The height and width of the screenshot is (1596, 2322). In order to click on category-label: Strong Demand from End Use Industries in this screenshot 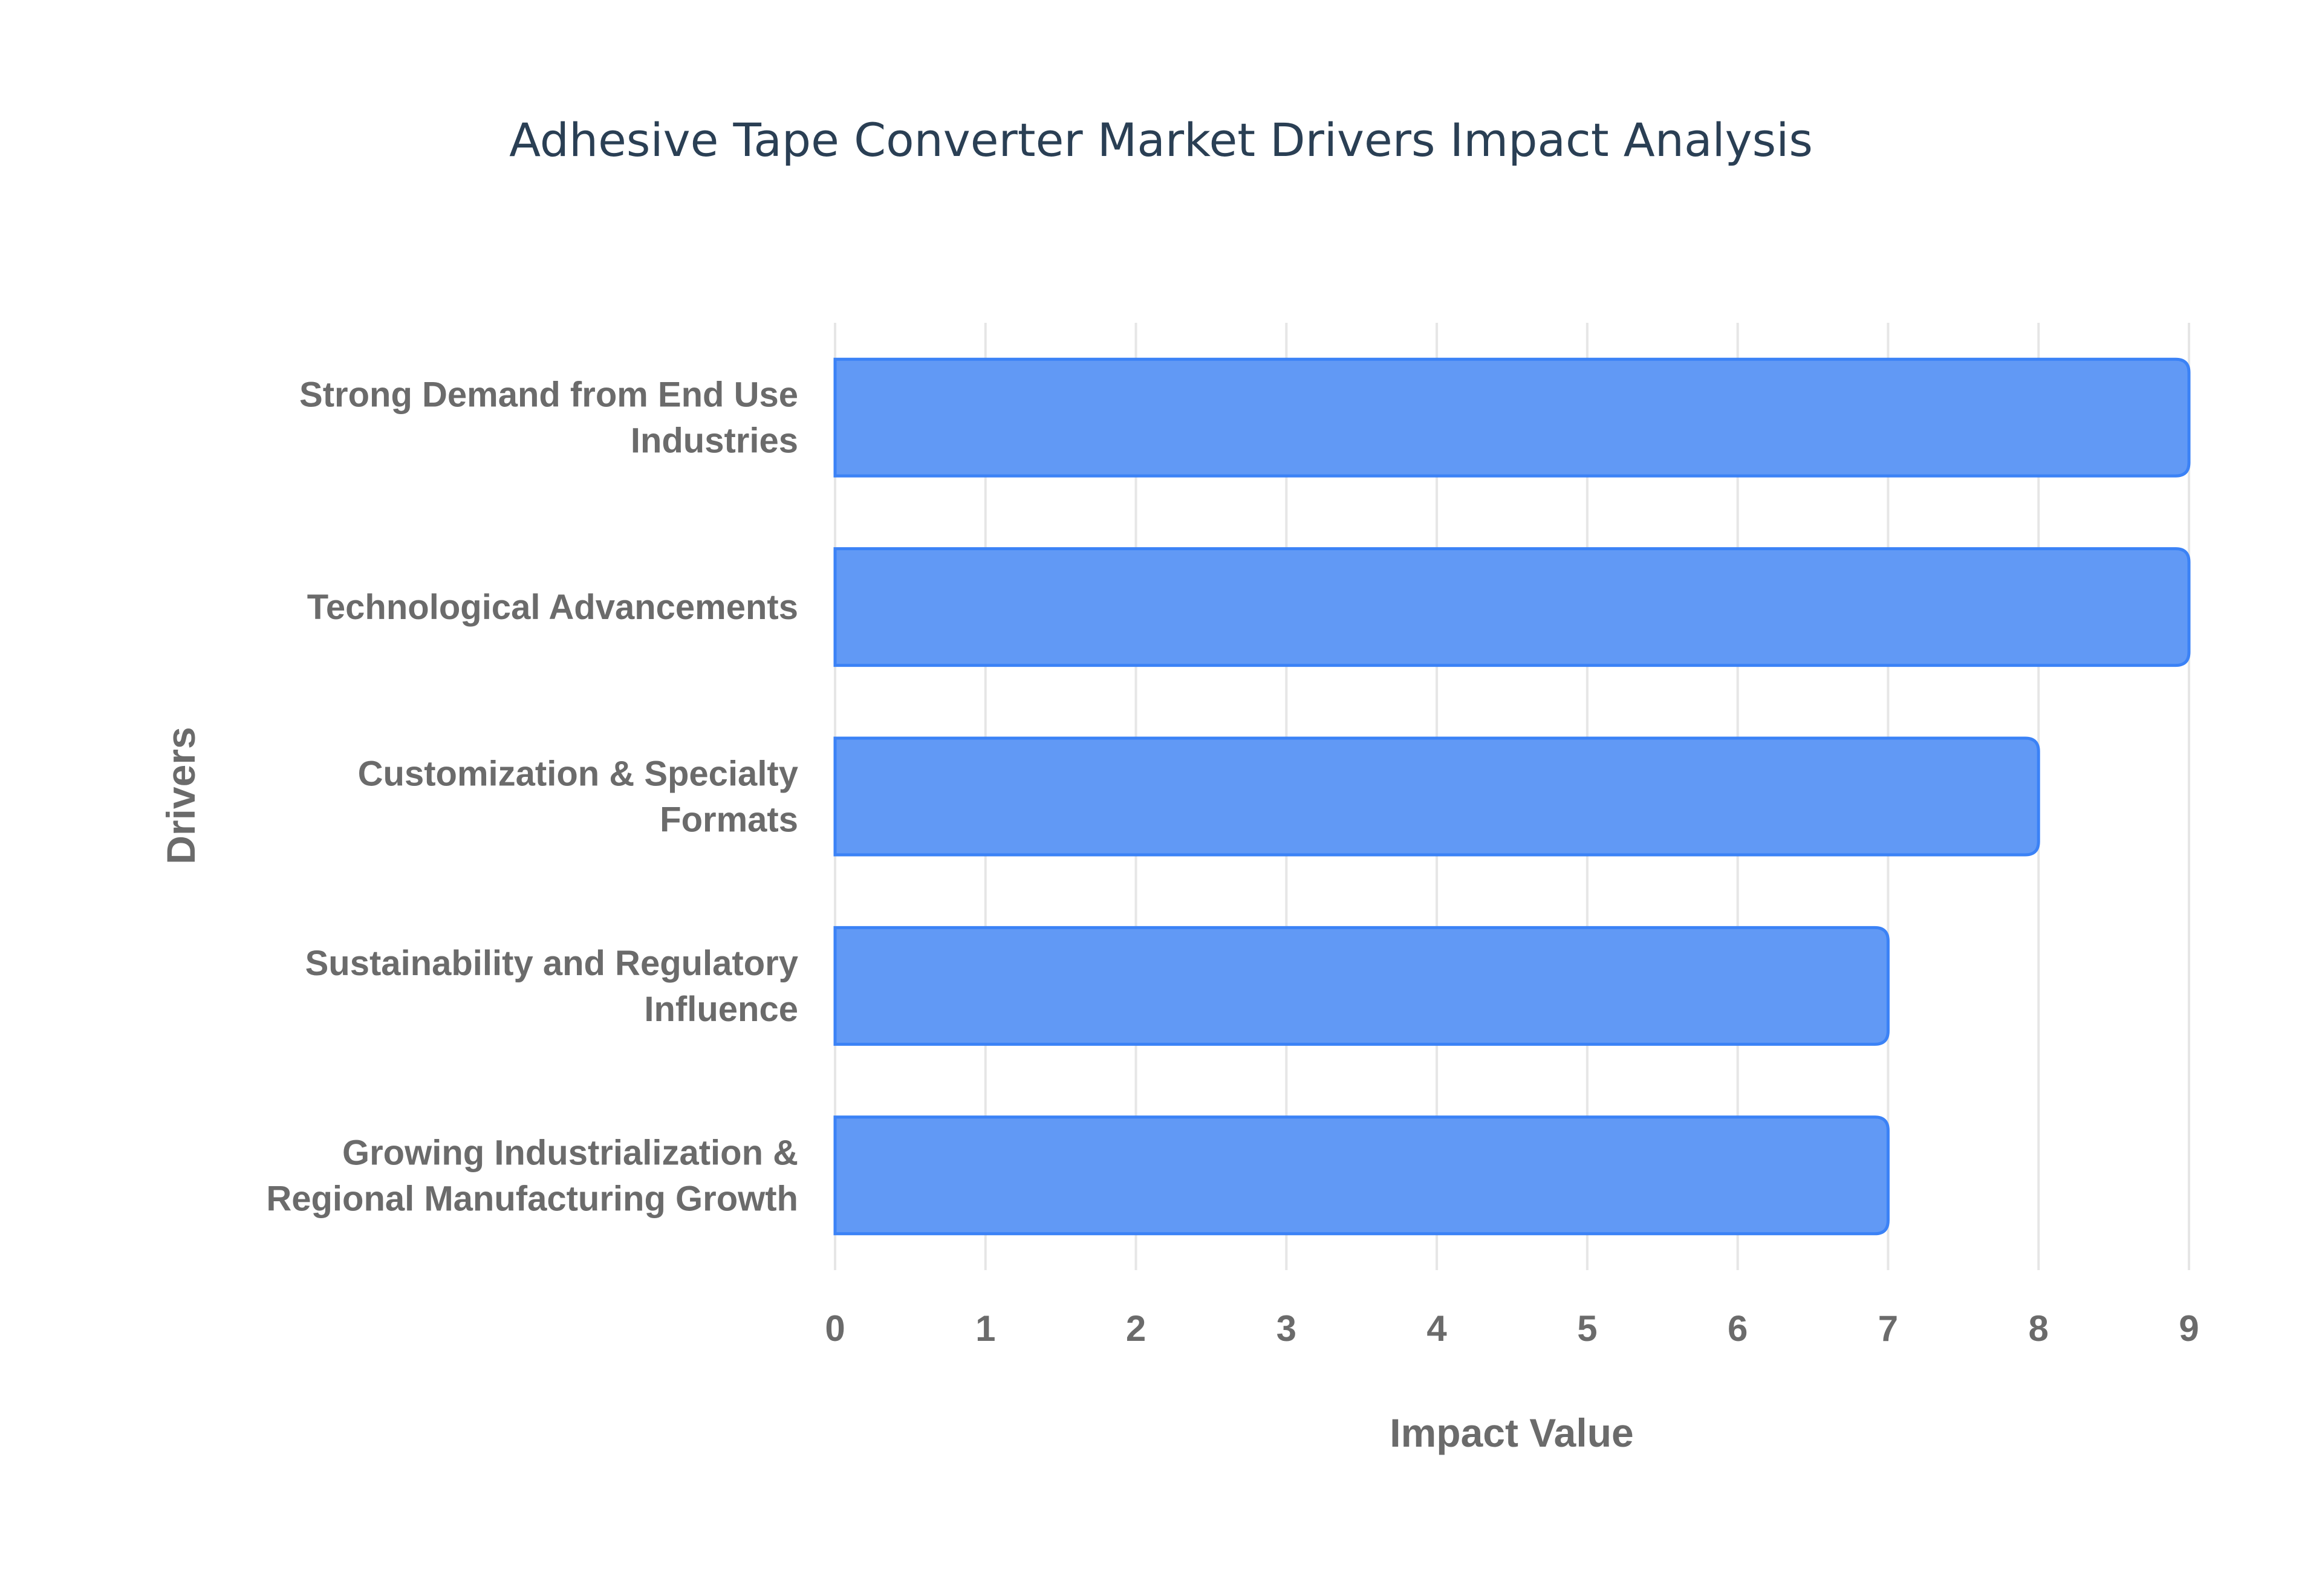, I will do `click(548, 418)`.